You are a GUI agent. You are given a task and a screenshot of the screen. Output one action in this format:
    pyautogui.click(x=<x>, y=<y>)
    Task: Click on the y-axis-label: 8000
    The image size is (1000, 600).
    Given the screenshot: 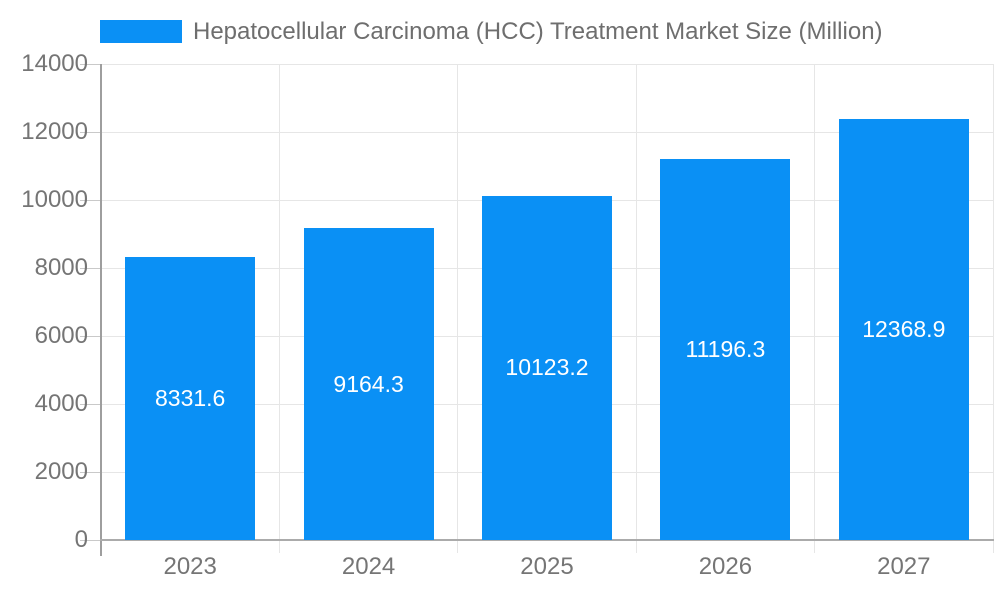 What is the action you would take?
    pyautogui.click(x=61, y=267)
    